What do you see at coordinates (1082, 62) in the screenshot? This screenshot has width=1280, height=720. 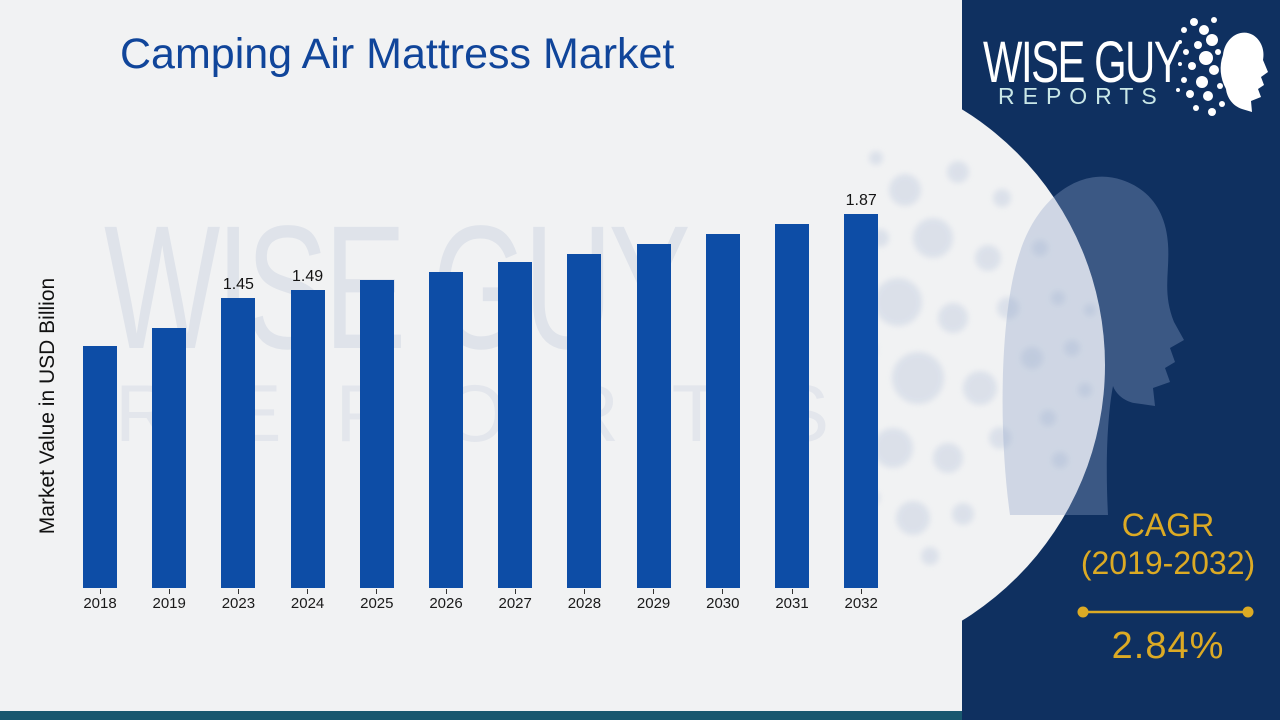 I see `logo-wordmark: WISE GUY` at bounding box center [1082, 62].